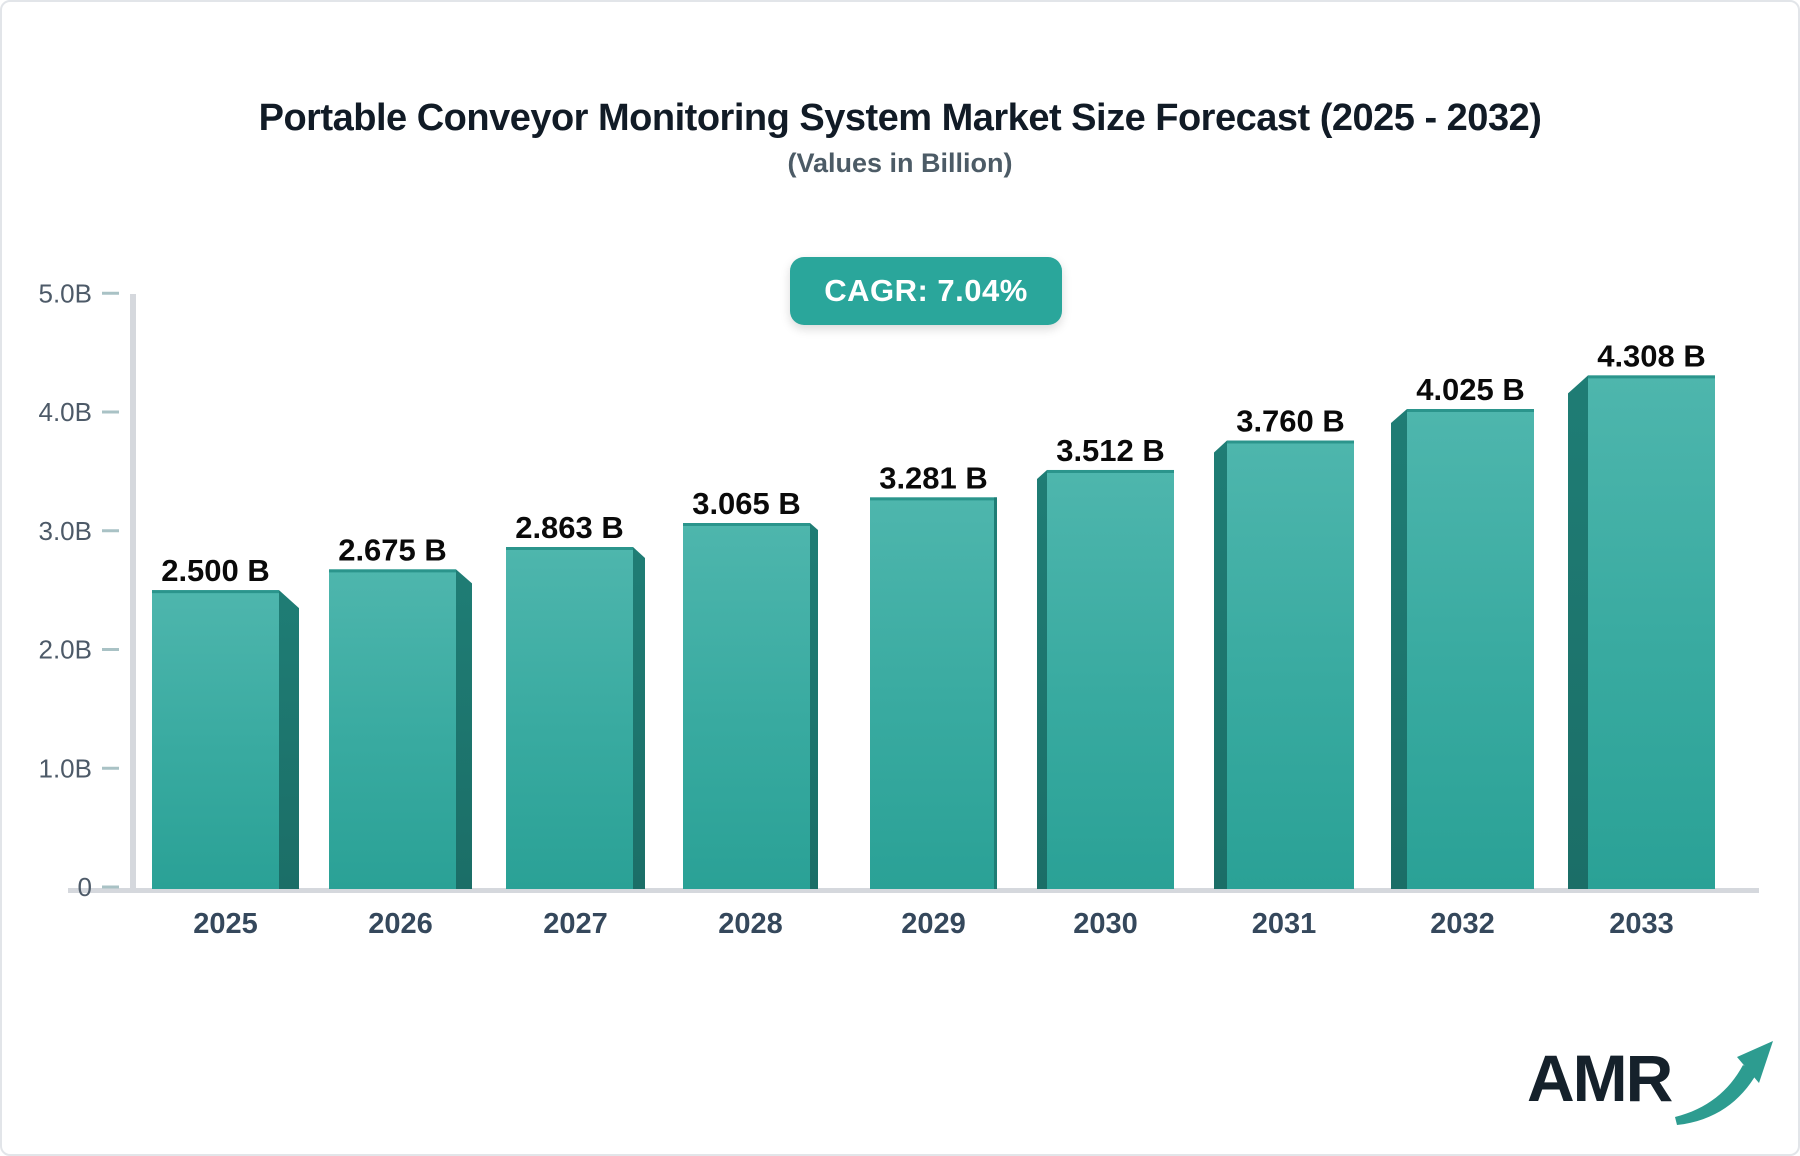  I want to click on cagr-badge-label: CAGR: 7.04%, so click(926, 290).